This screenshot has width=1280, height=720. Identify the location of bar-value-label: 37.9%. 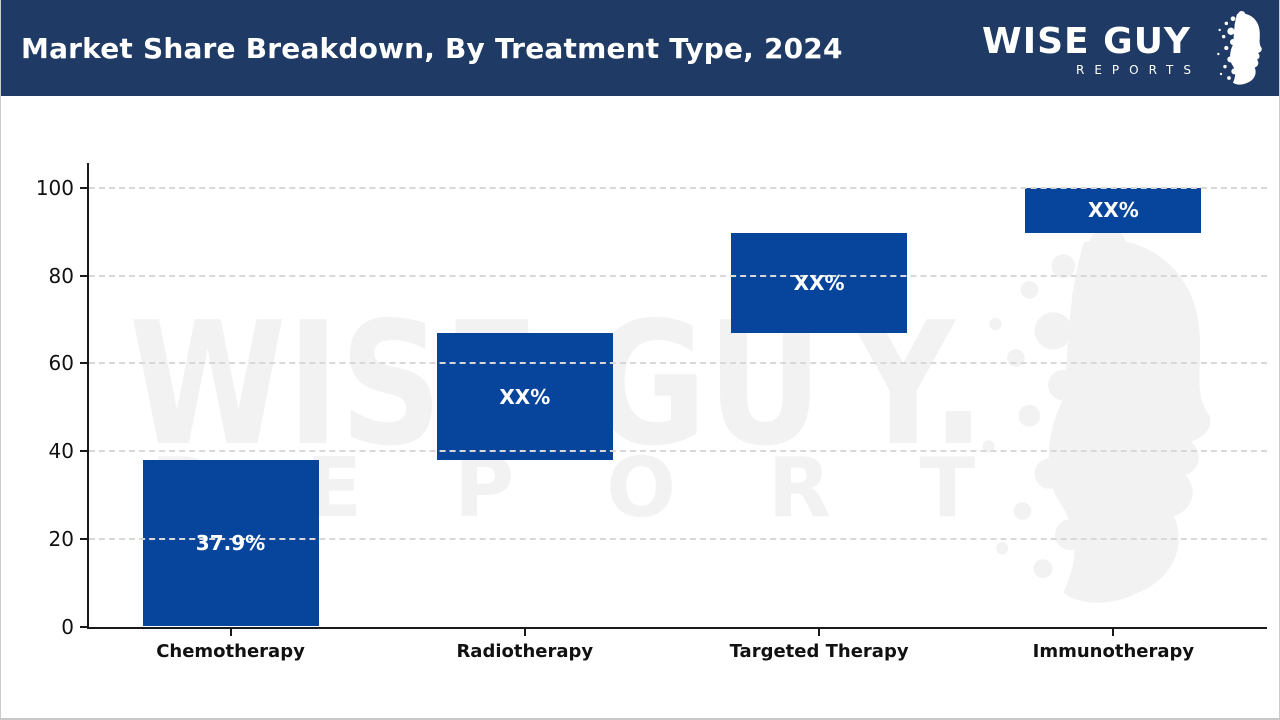
(230, 543).